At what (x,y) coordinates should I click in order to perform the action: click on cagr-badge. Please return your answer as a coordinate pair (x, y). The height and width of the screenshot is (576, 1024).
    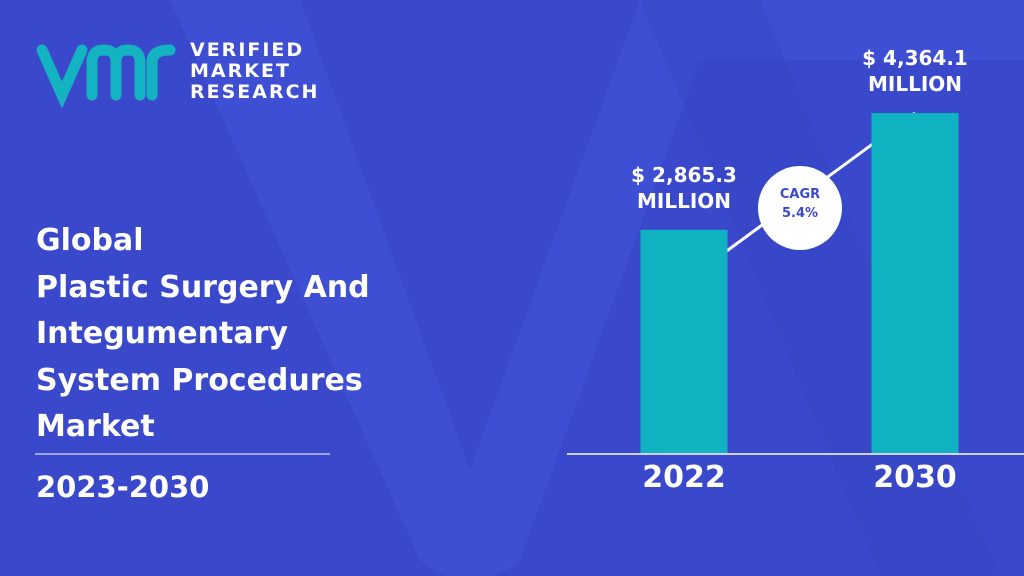
    Looking at the image, I should click on (800, 208).